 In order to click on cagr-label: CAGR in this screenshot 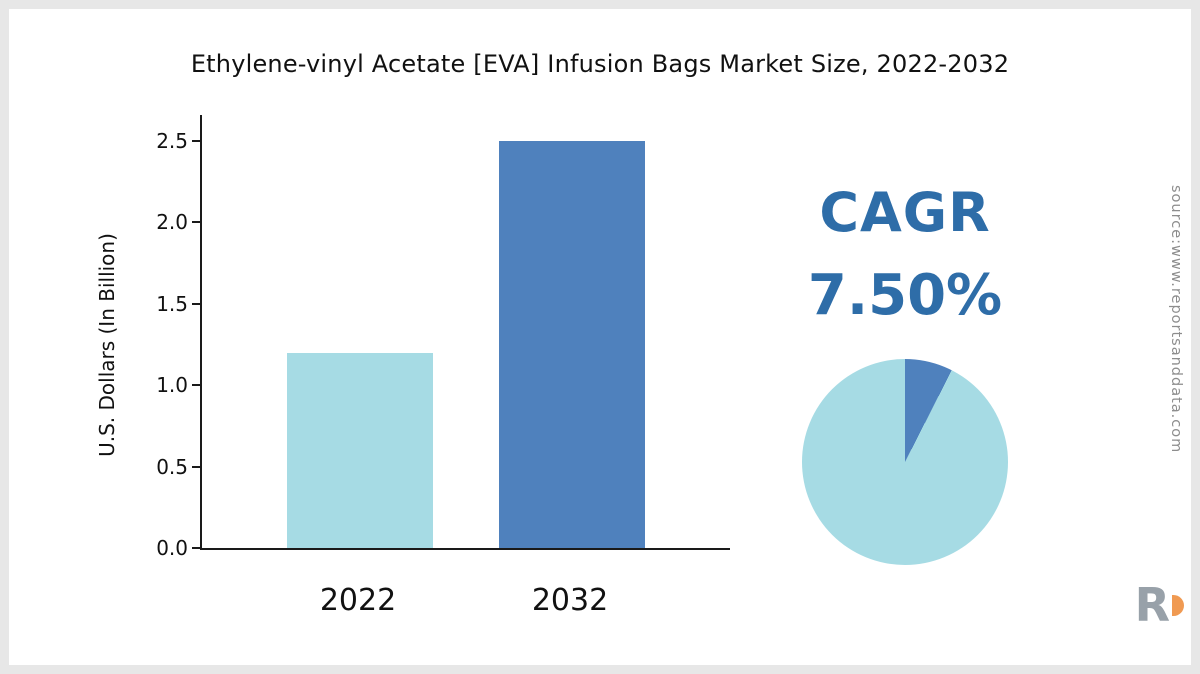, I will do `click(905, 212)`.